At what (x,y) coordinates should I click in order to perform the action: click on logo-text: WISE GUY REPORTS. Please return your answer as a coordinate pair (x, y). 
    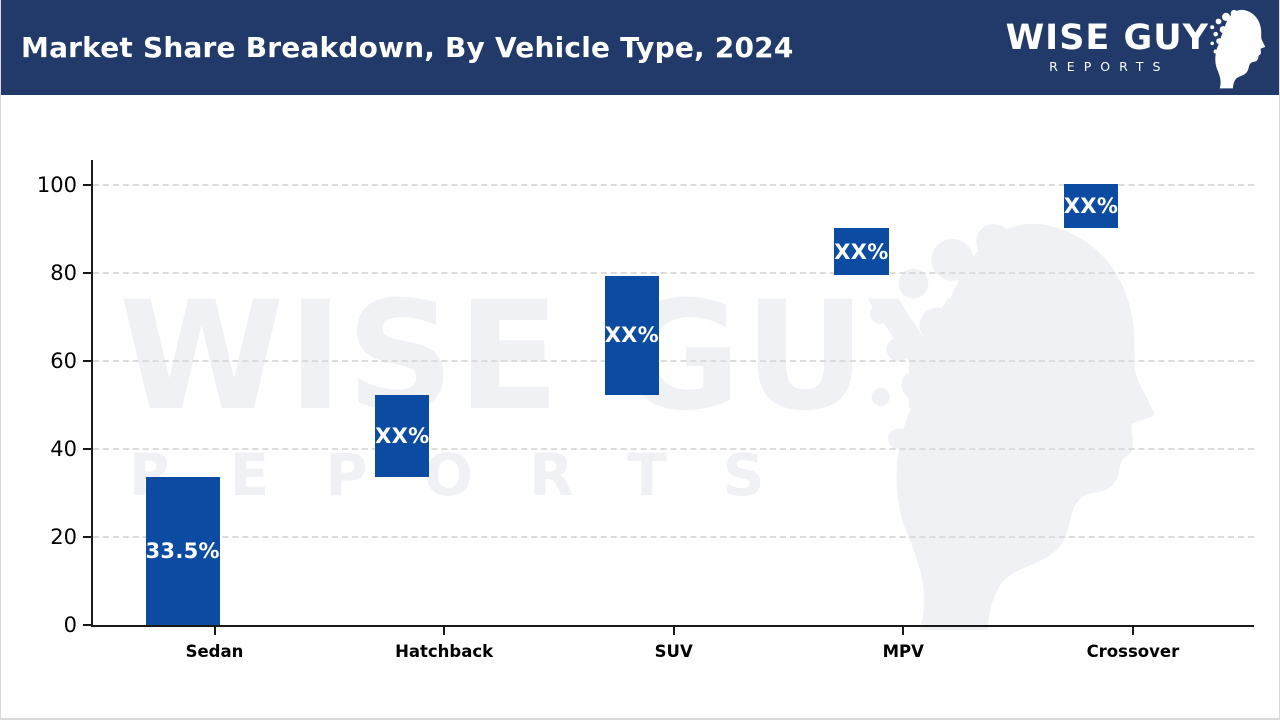
    Looking at the image, I should click on (1107, 46).